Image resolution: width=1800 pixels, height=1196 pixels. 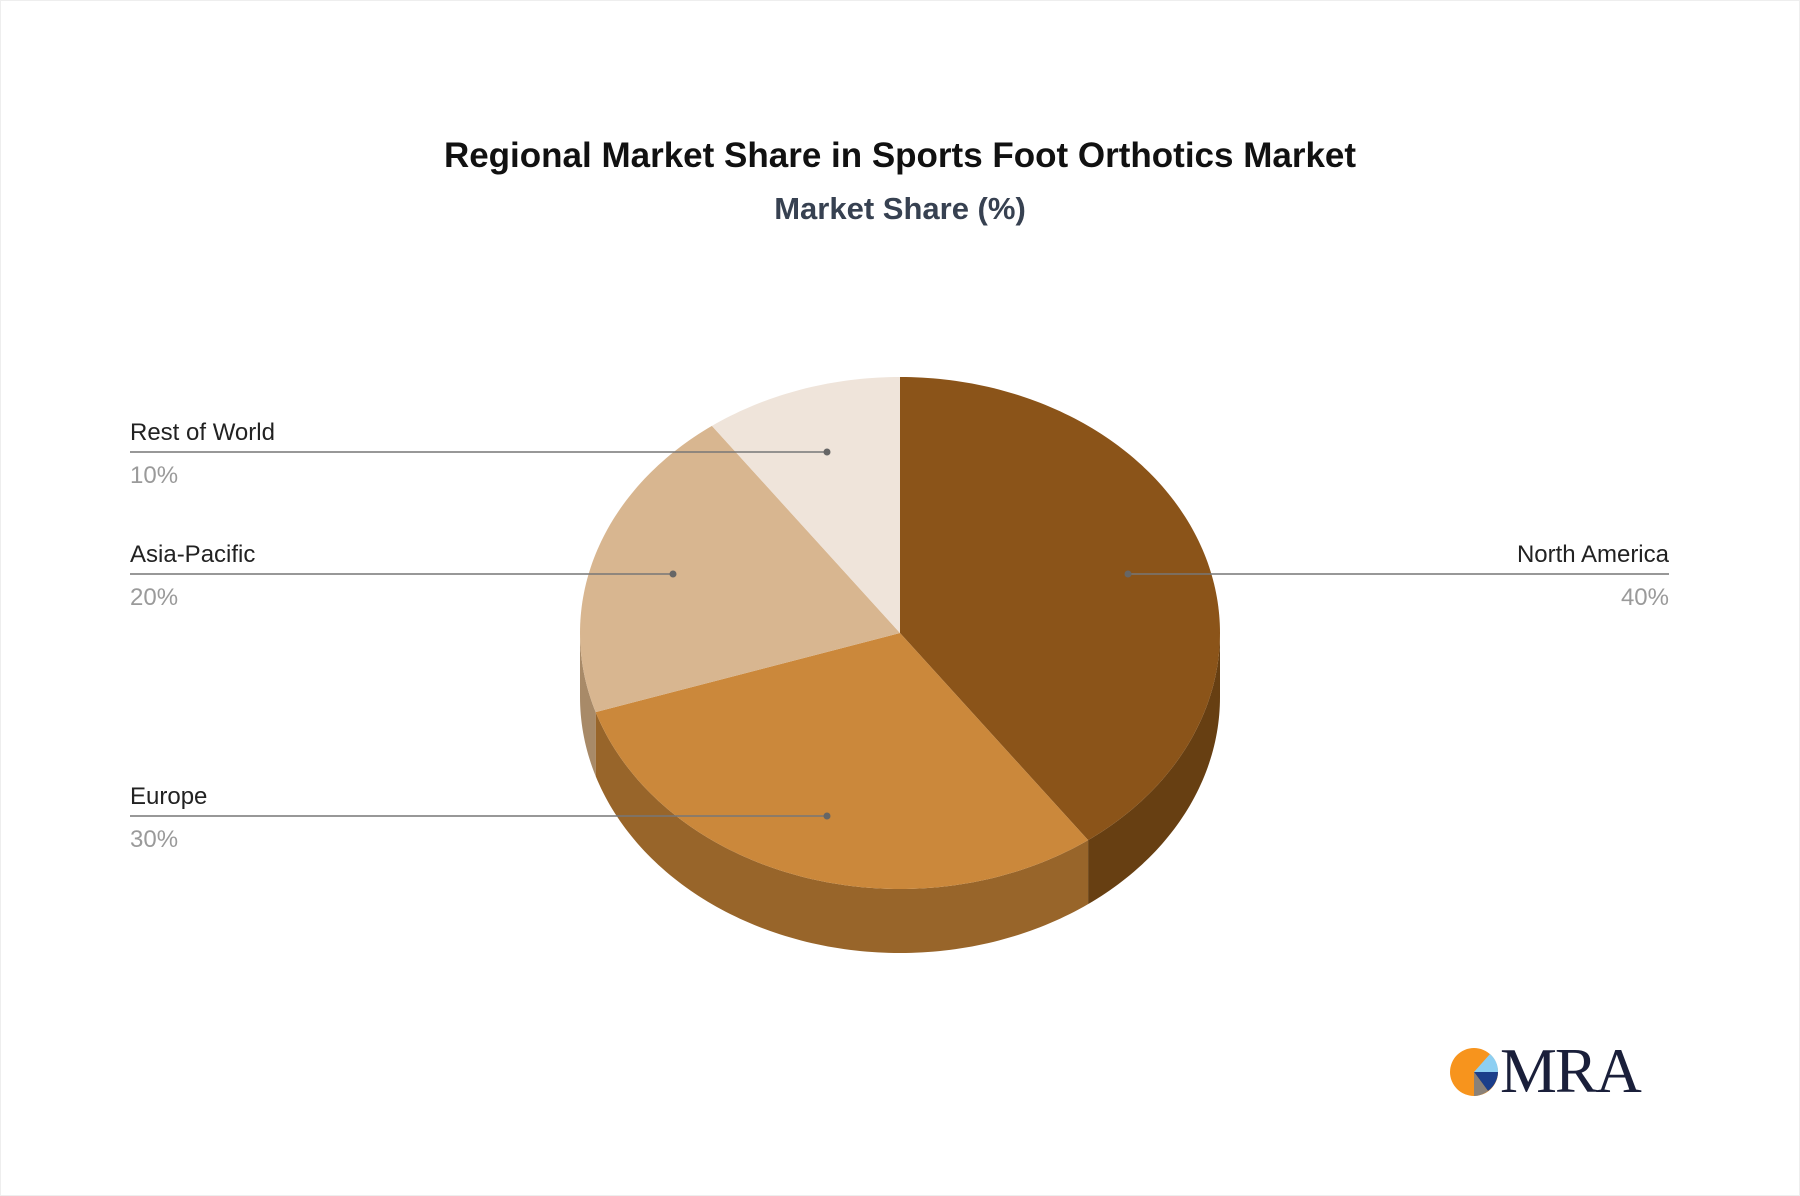 I want to click on slice-side-north-america, so click(x=1154, y=769).